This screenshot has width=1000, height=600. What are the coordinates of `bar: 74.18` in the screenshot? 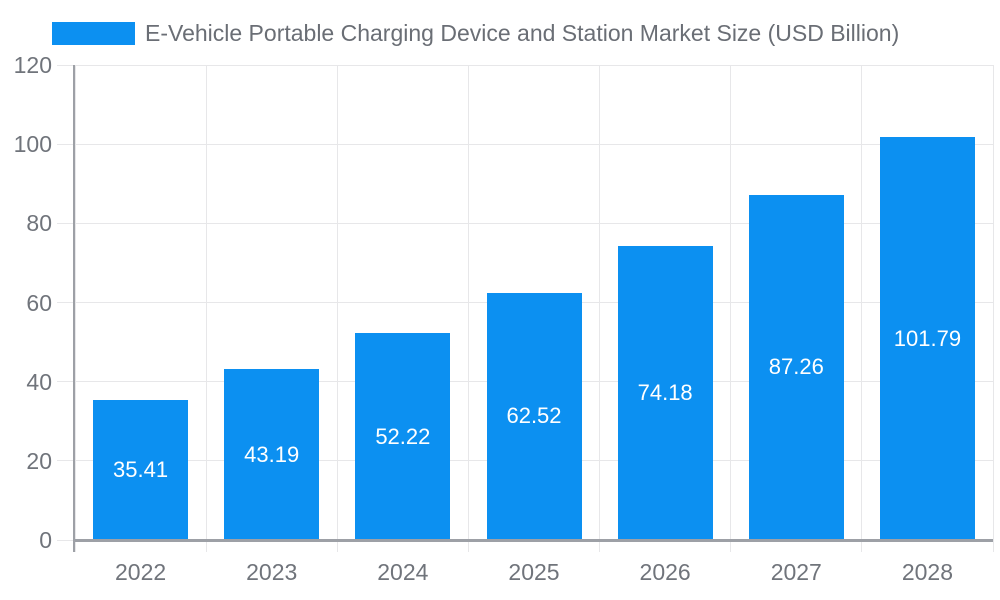 It's located at (665, 393).